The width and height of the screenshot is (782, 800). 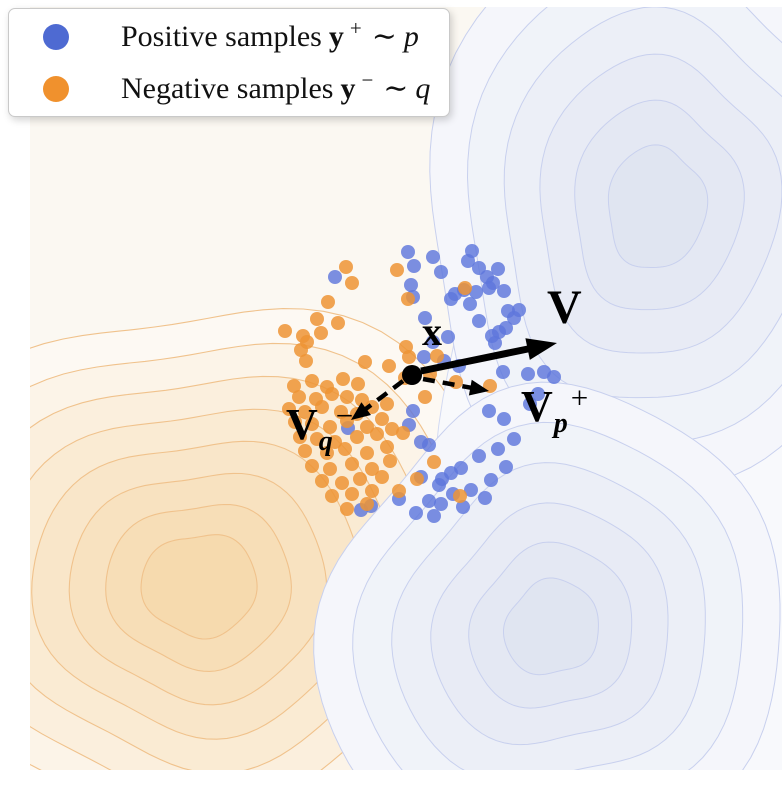 I want to click on vp-label-subscript: p, so click(x=560, y=423).